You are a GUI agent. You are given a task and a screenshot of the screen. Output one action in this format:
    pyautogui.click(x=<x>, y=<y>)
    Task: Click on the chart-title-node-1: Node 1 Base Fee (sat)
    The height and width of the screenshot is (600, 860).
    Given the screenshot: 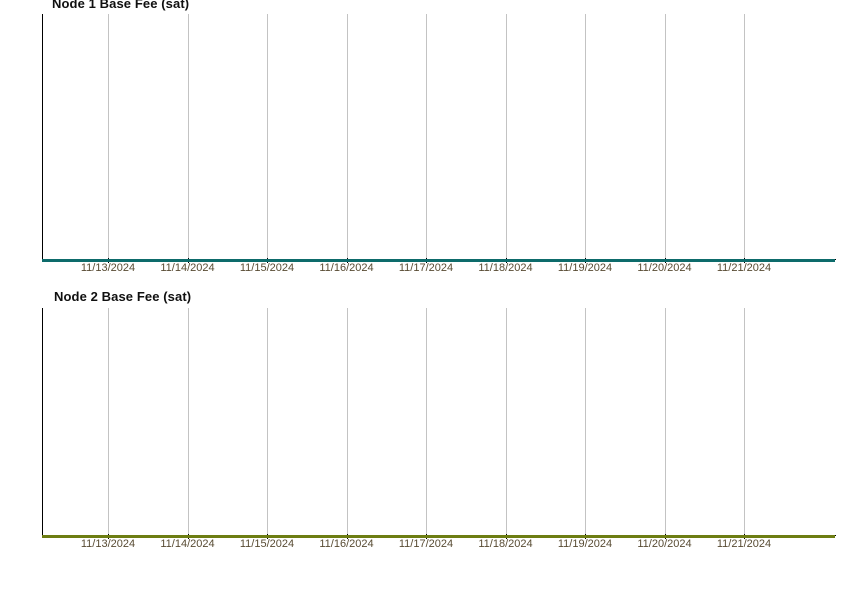 What is the action you would take?
    pyautogui.click(x=121, y=5)
    